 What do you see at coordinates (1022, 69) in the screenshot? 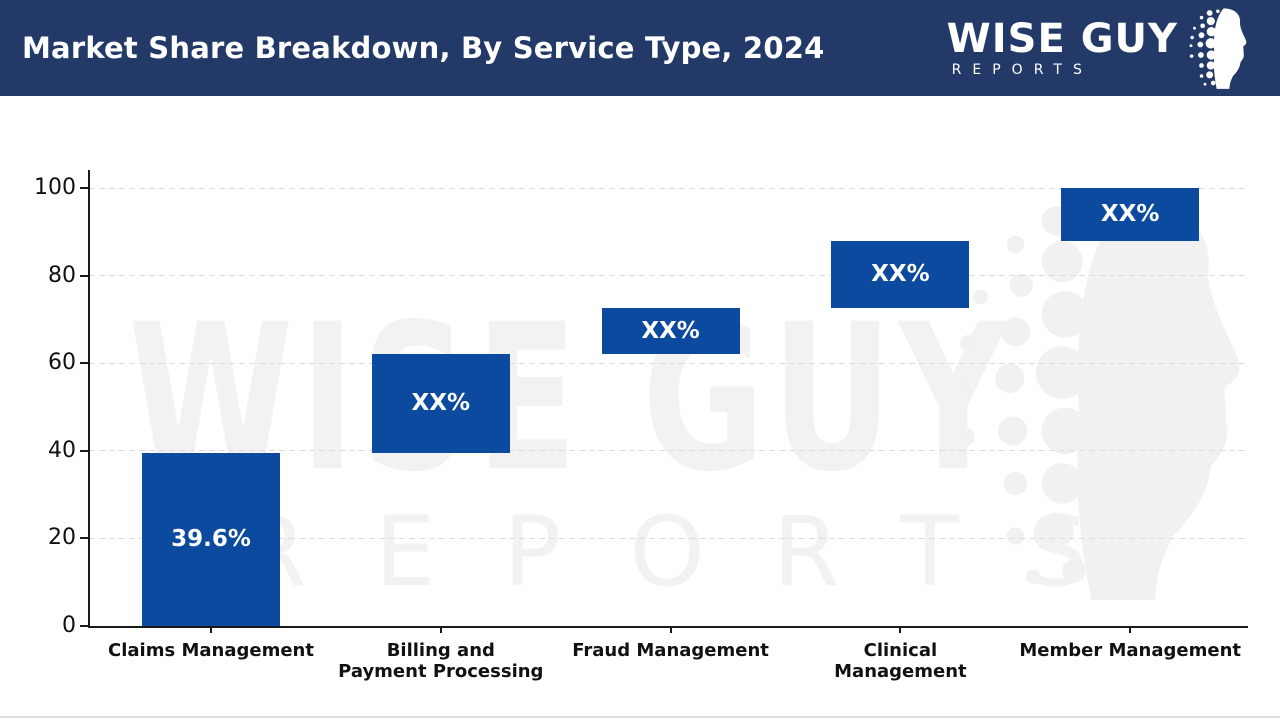
I see `logo-wordmark-line2: REPORTS` at bounding box center [1022, 69].